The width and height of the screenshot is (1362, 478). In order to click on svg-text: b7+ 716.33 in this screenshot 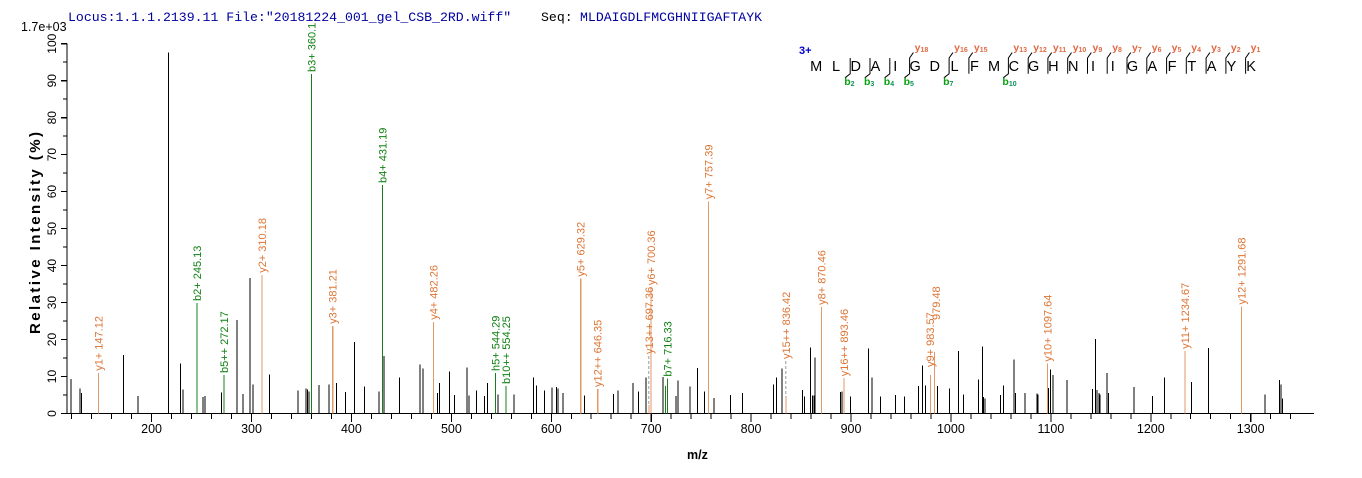, I will do `click(668, 348)`.